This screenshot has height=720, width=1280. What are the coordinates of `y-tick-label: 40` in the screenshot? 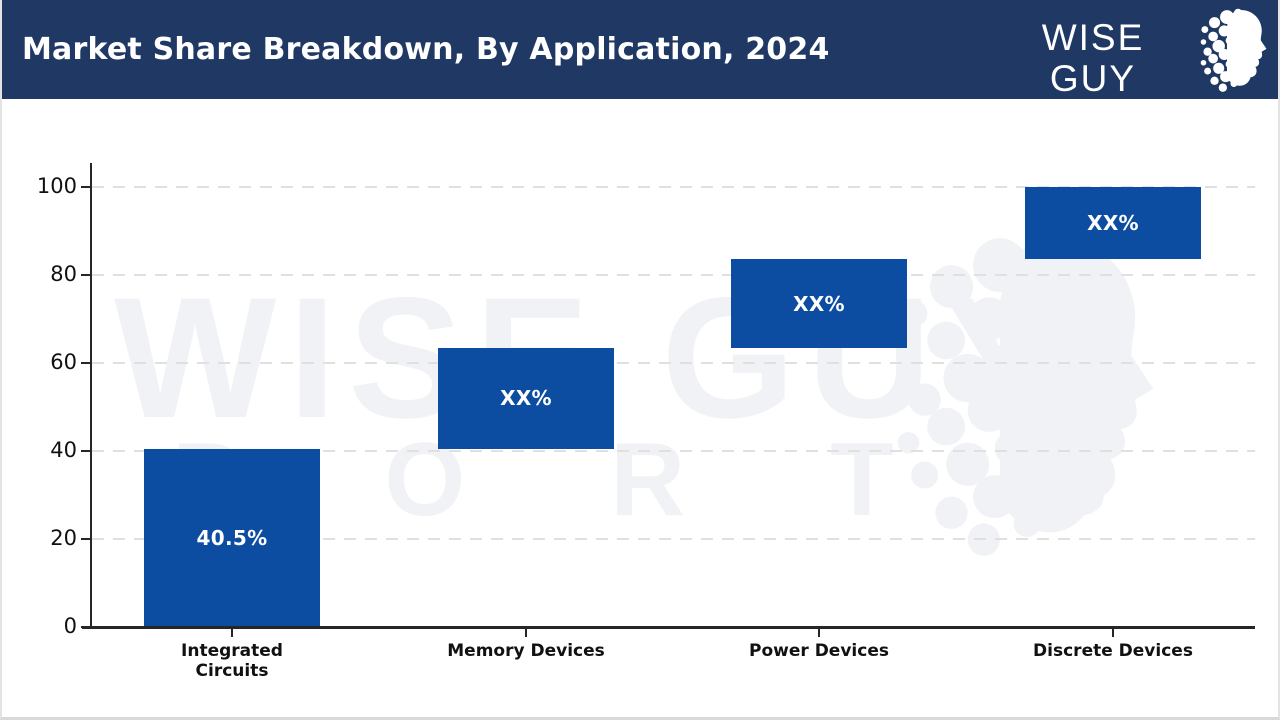 It's located at (63, 449).